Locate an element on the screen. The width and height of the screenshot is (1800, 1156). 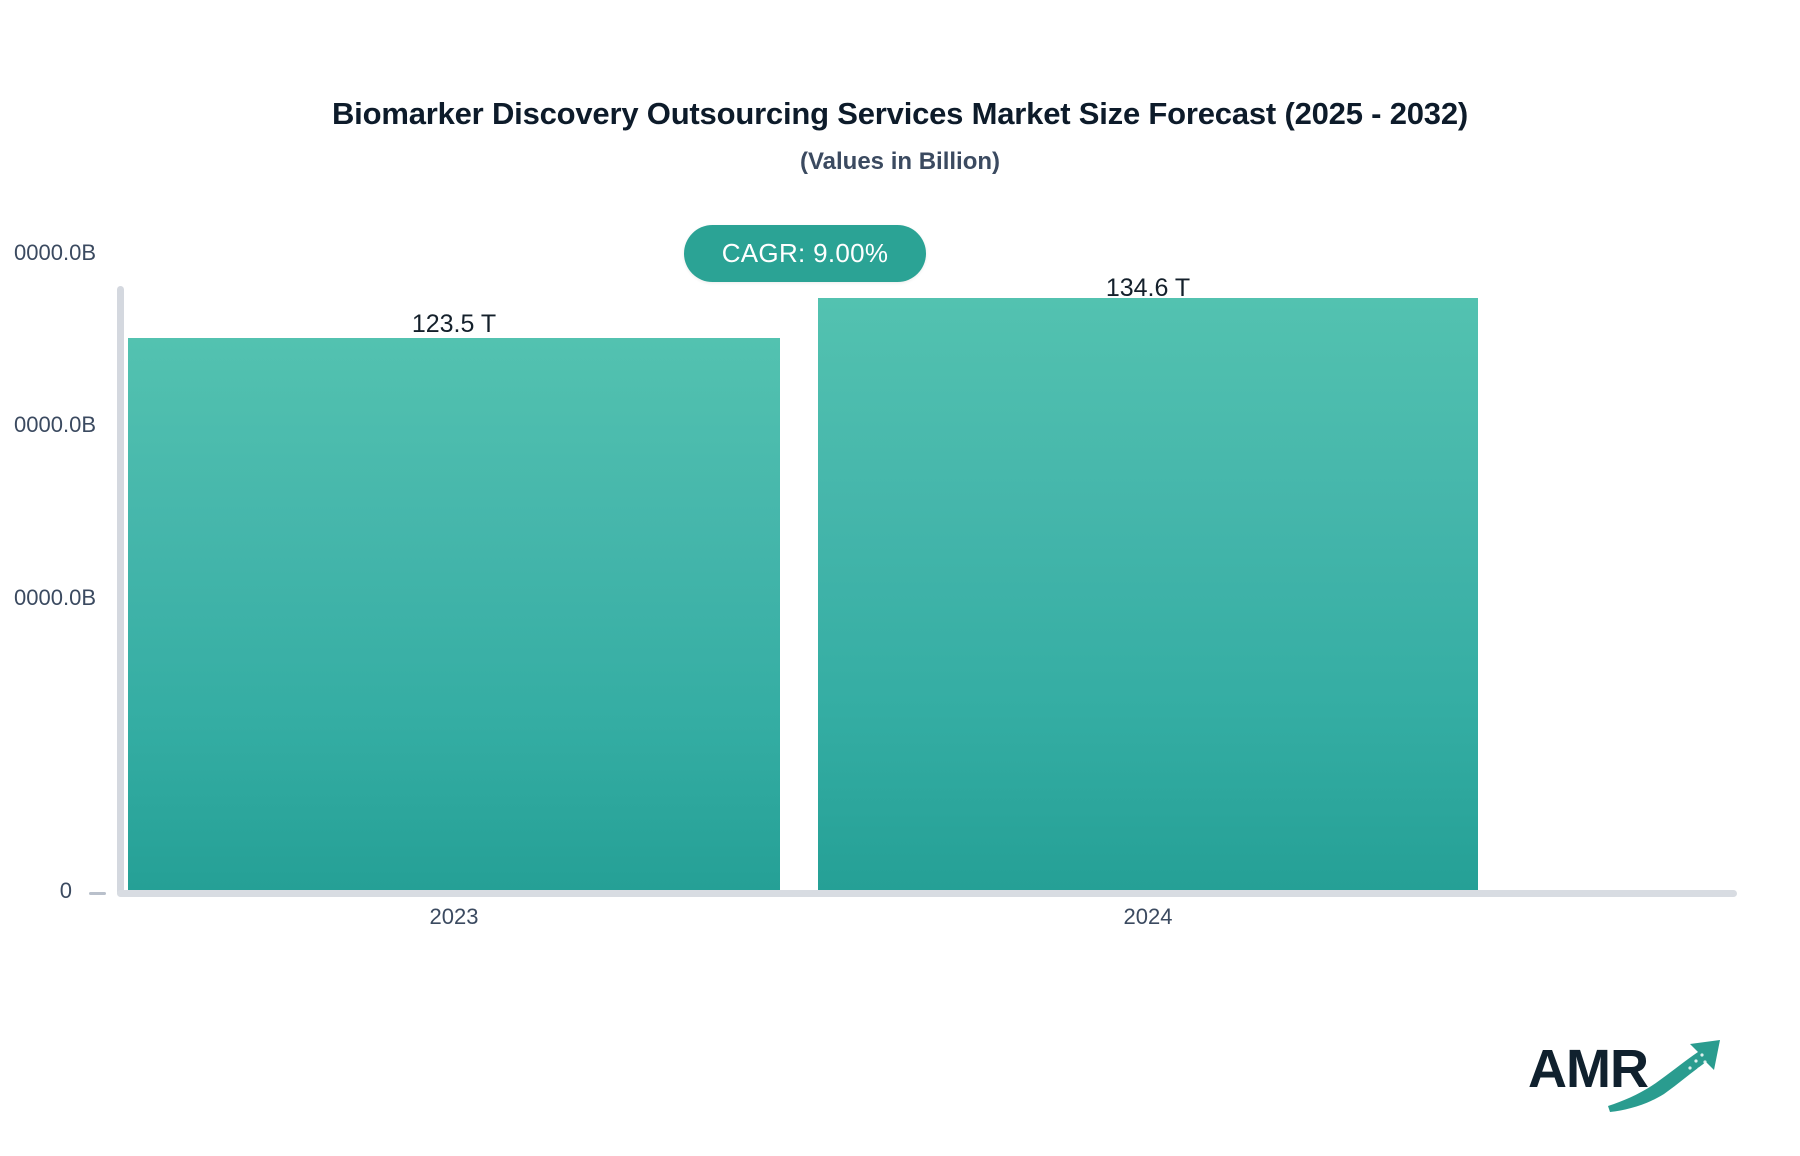
amr-logo: AMR is located at coordinates (1628, 1075).